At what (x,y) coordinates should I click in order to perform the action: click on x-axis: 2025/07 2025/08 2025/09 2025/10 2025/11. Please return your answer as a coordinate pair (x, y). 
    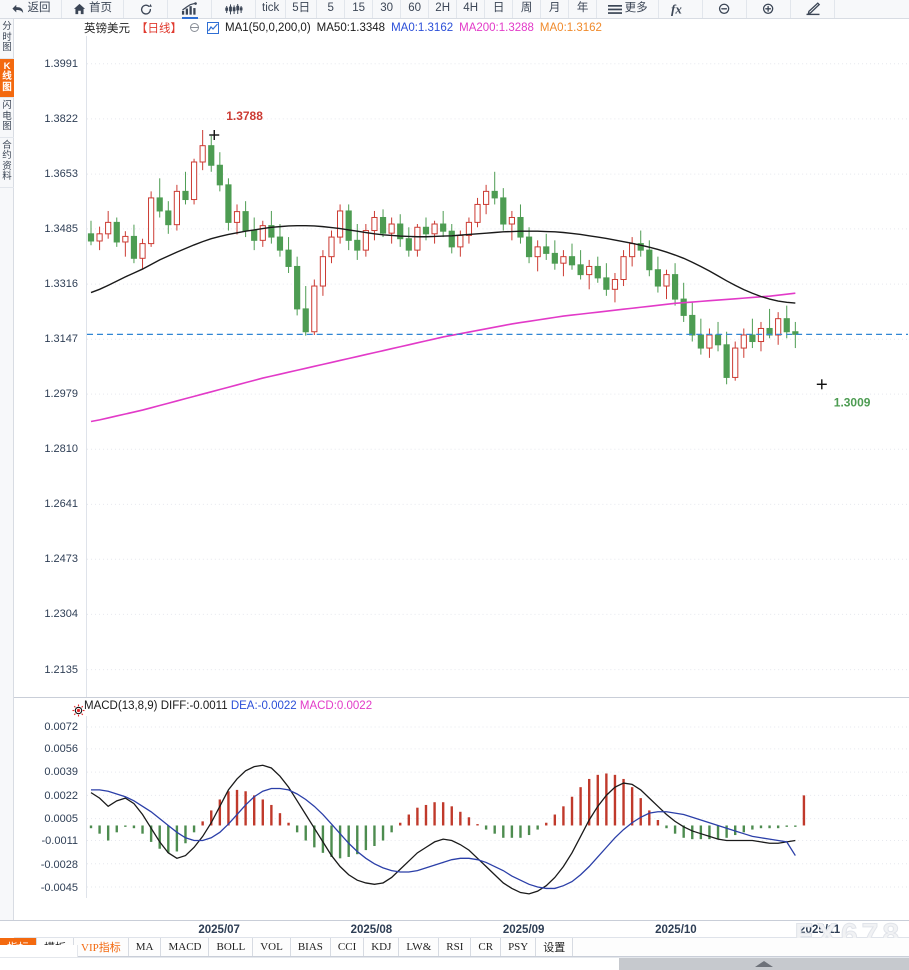
    Looking at the image, I should click on (461, 929).